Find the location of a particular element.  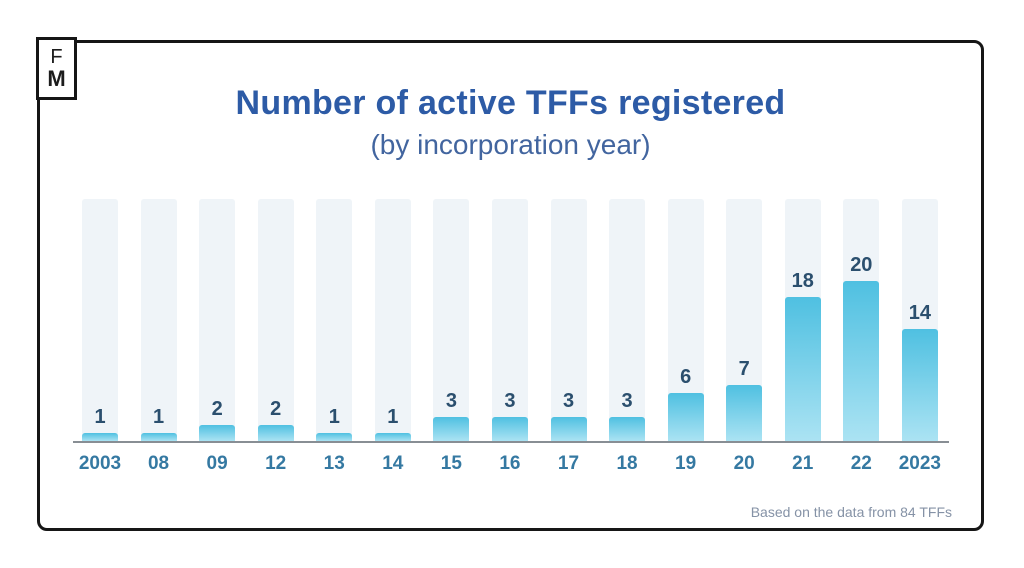

bar-group: 3 15 is located at coordinates (451, 336).